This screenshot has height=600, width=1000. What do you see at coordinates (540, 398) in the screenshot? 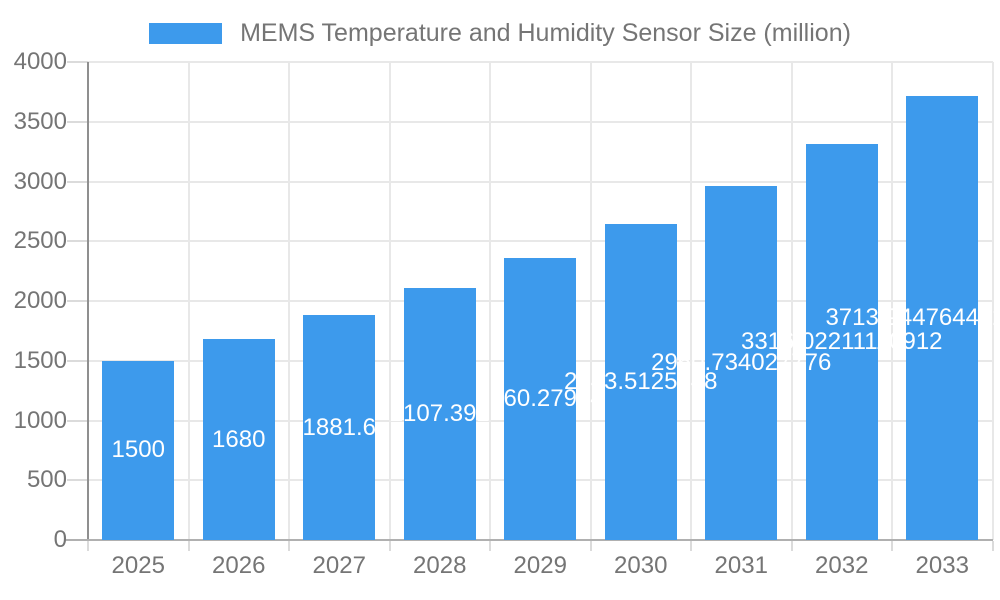
I see `bar-2029` at bounding box center [540, 398].